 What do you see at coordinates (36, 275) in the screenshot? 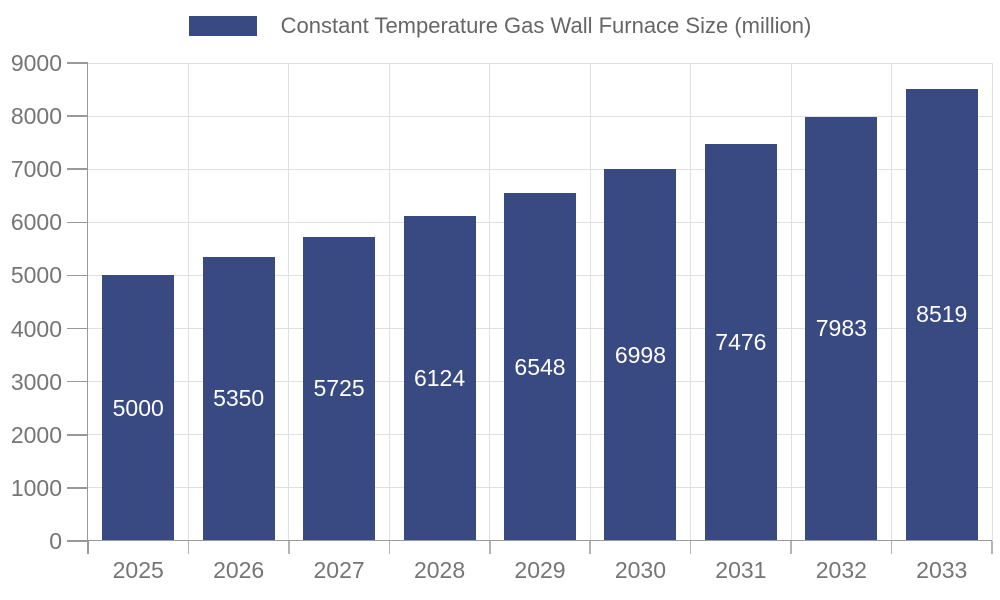
I see `y-axis-label: 5000` at bounding box center [36, 275].